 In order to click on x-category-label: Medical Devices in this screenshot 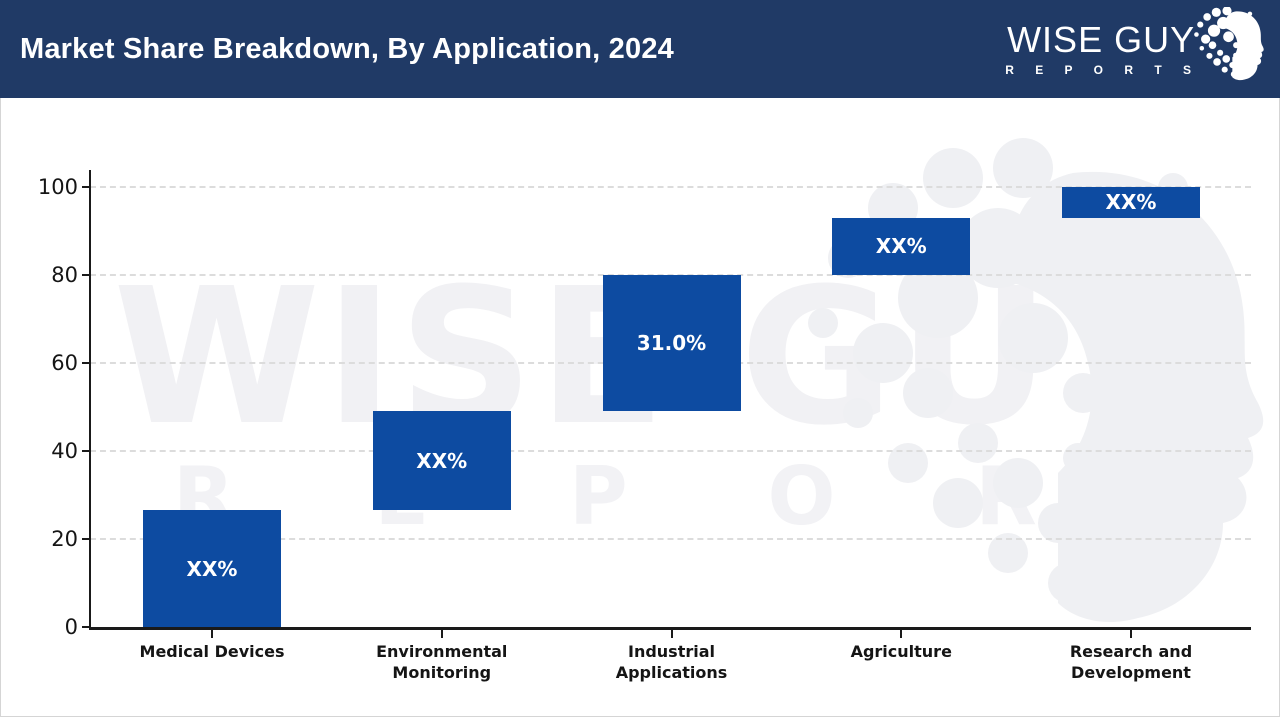, I will do `click(212, 651)`.